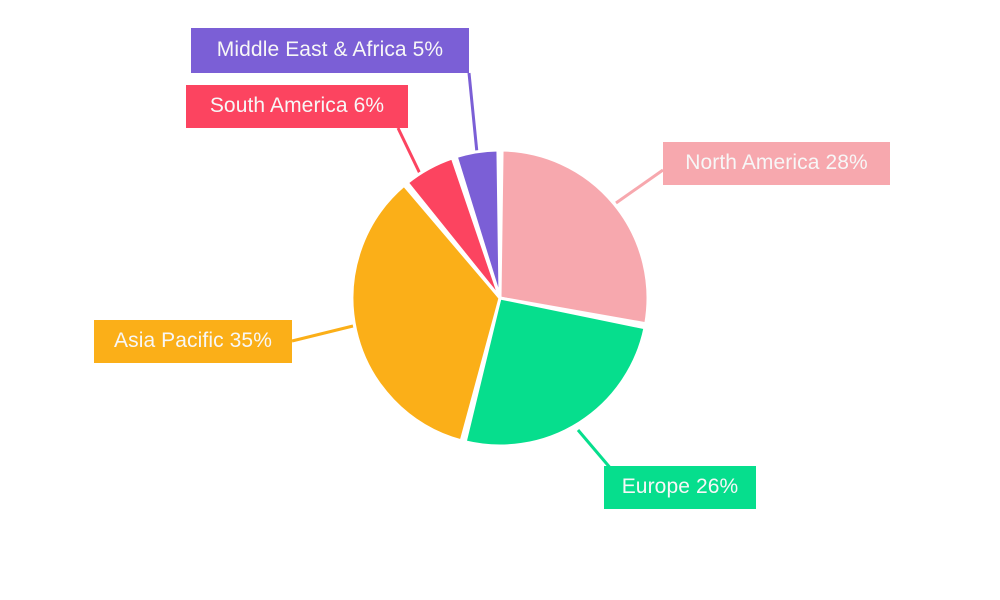 The height and width of the screenshot is (600, 1000). I want to click on pie-slice-europe, so click(555, 372).